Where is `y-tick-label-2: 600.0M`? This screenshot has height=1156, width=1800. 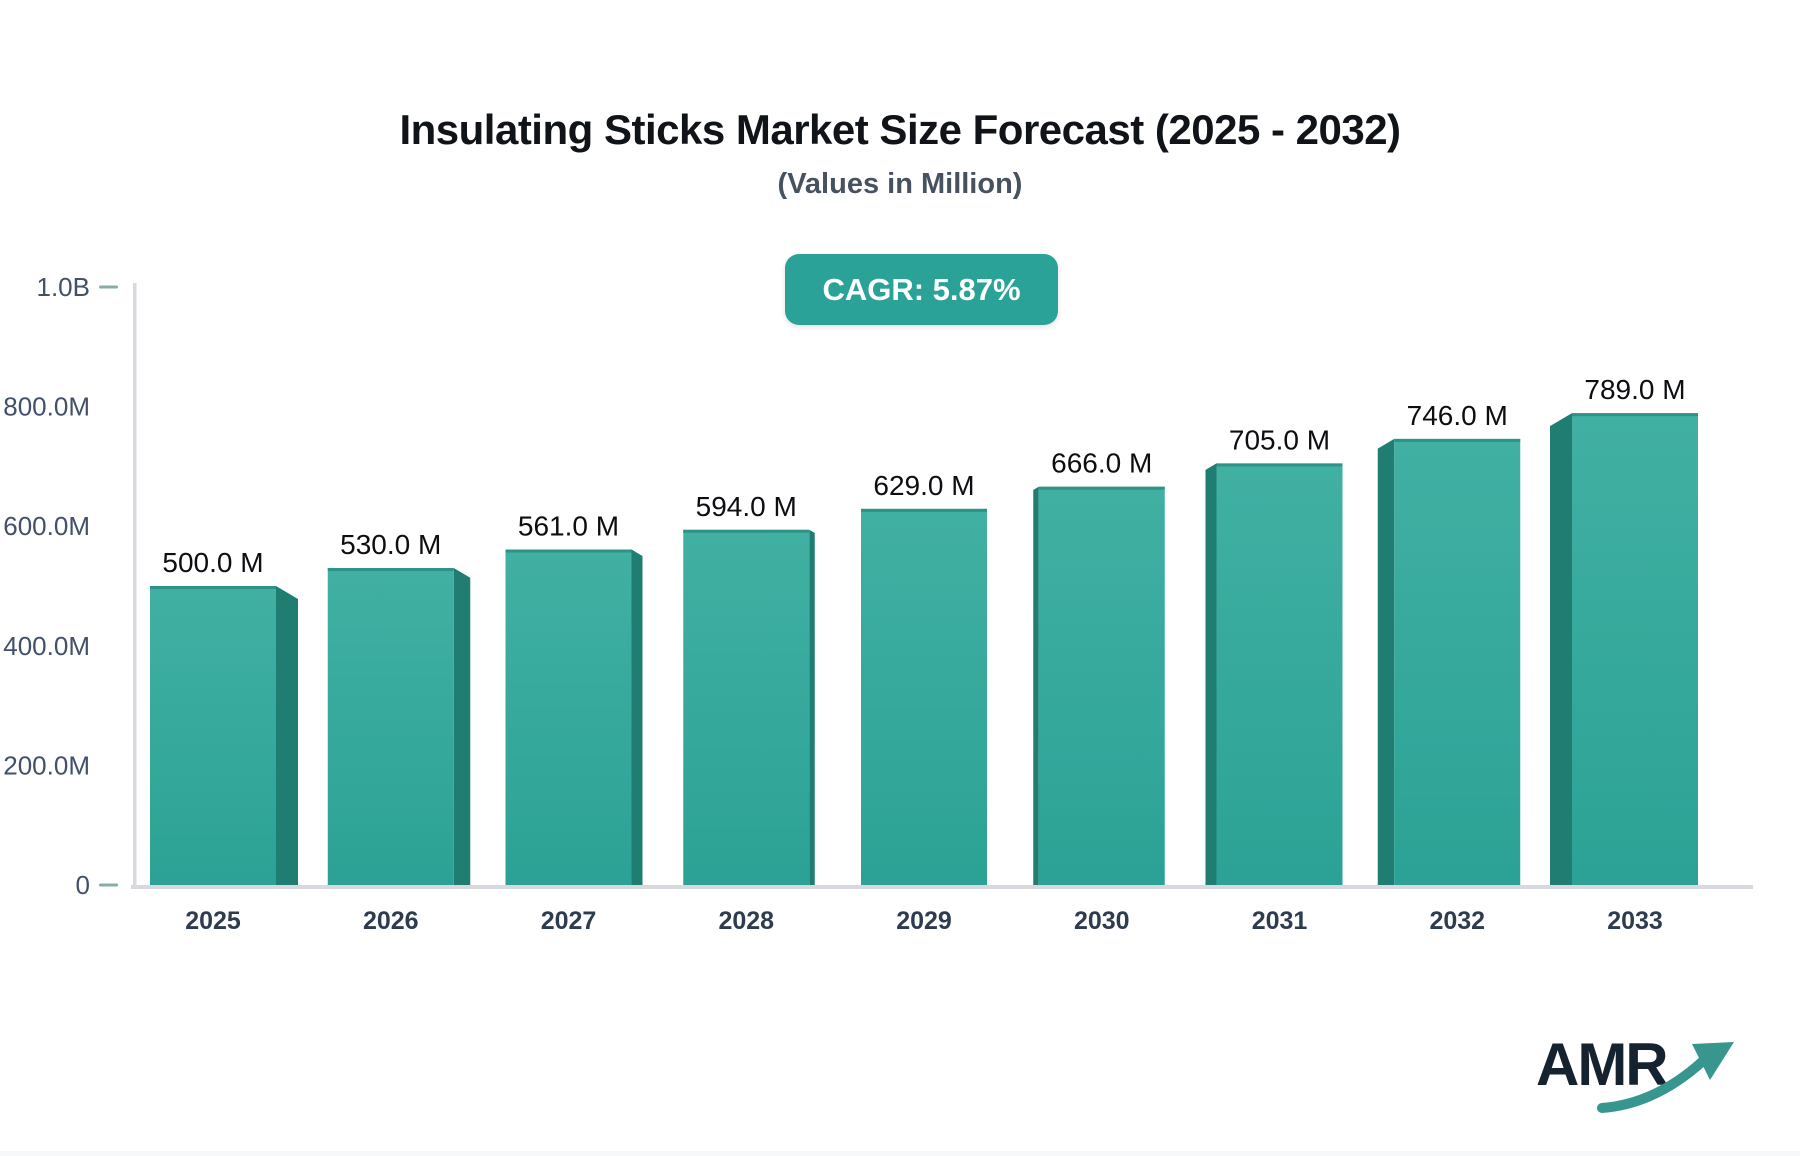
y-tick-label-2: 600.0M is located at coordinates (46, 526).